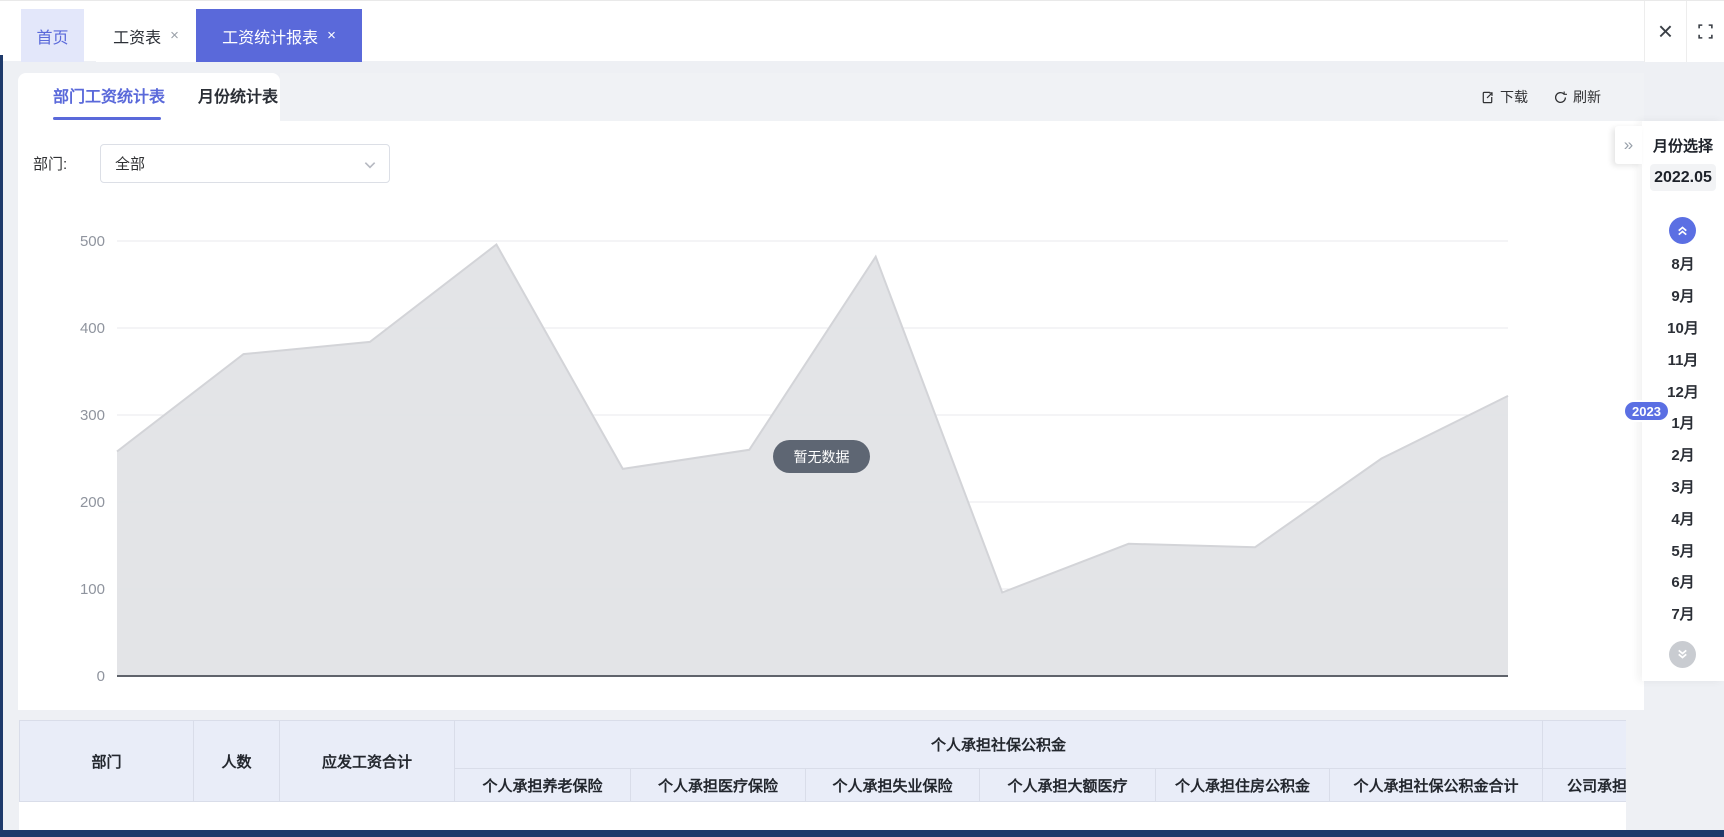 The width and height of the screenshot is (1724, 837). What do you see at coordinates (270, 38) in the screenshot?
I see `tab-salary-report-label: 工资统计报表` at bounding box center [270, 38].